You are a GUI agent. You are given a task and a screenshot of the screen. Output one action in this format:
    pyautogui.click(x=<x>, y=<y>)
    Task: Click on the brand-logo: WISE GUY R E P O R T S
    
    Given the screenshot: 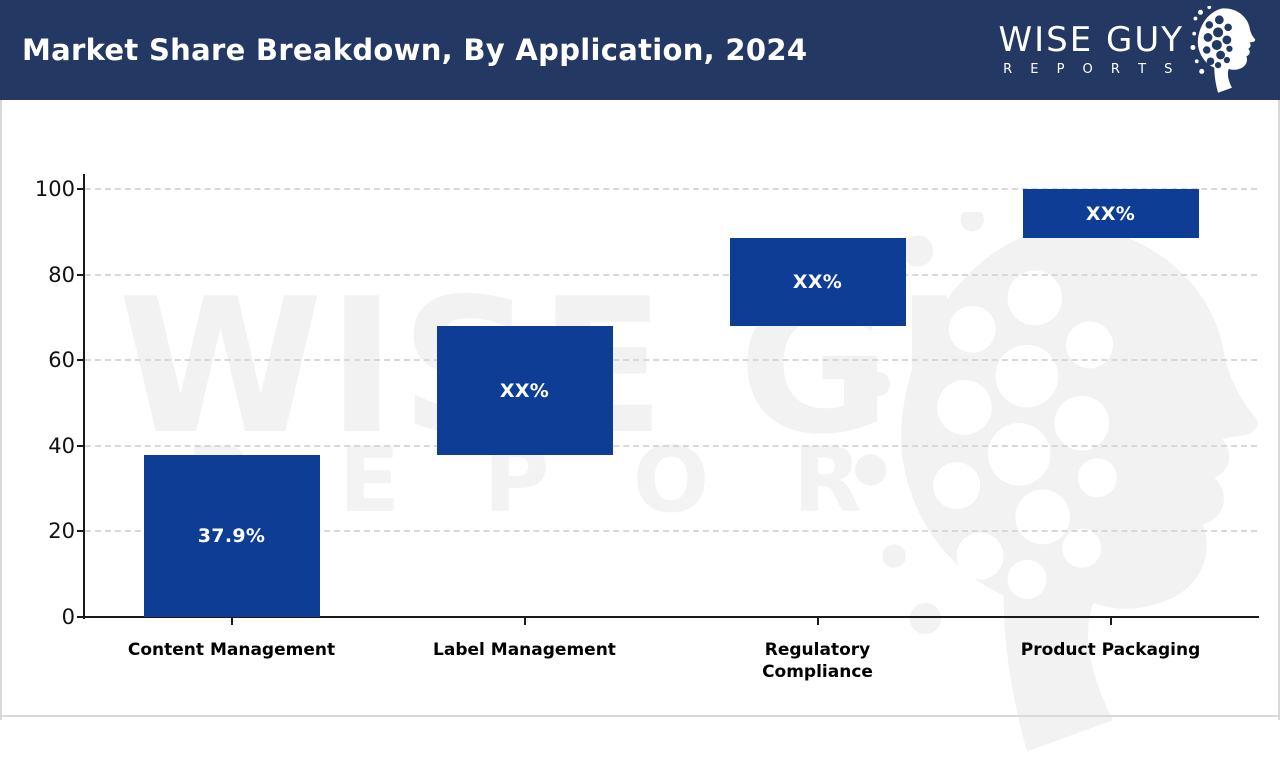 What is the action you would take?
    pyautogui.click(x=1130, y=49)
    